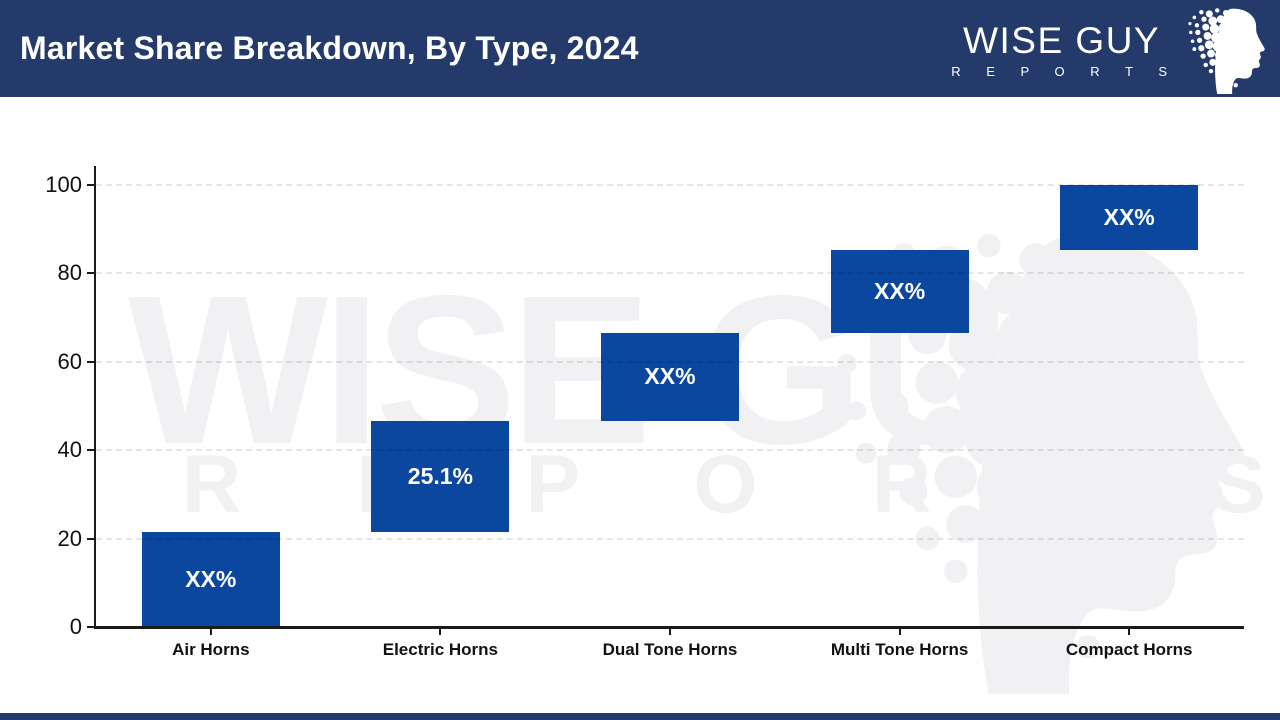 This screenshot has height=720, width=1280. Describe the element at coordinates (69, 361) in the screenshot. I see `y-tick-label: 60` at that location.